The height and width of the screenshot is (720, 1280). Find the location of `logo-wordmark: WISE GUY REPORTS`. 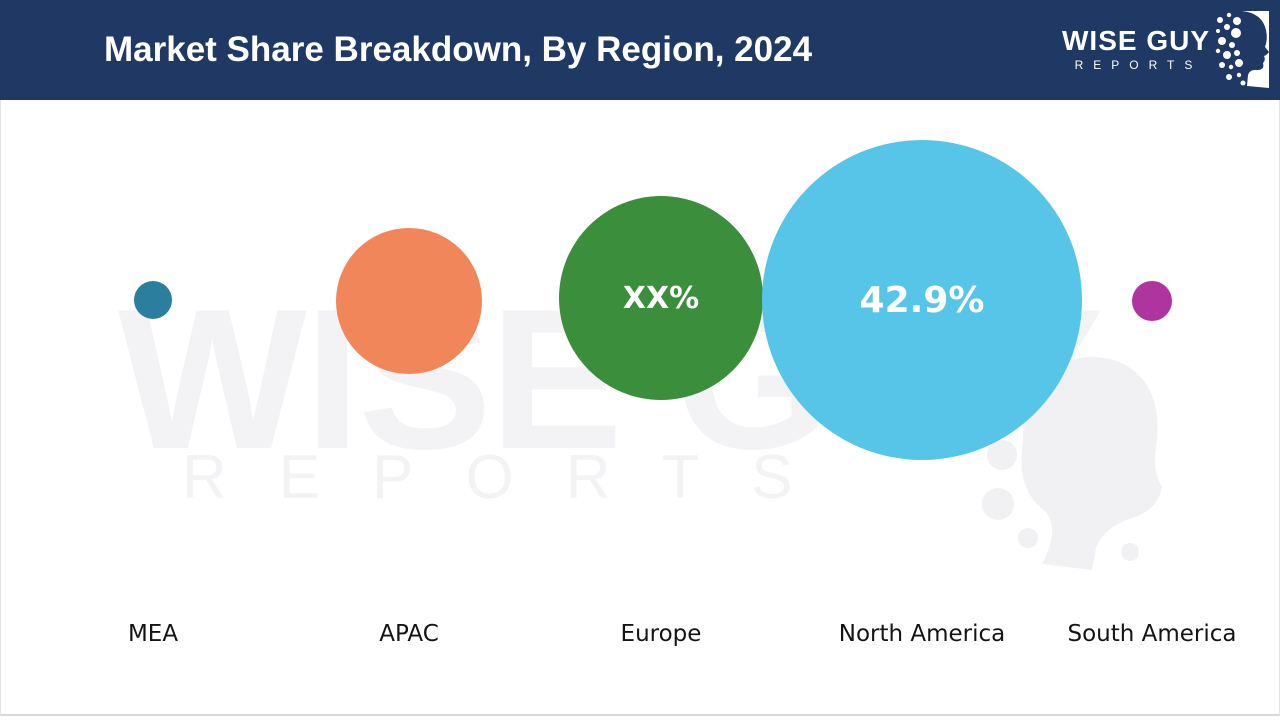

logo-wordmark: WISE GUY REPORTS is located at coordinates (1136, 48).